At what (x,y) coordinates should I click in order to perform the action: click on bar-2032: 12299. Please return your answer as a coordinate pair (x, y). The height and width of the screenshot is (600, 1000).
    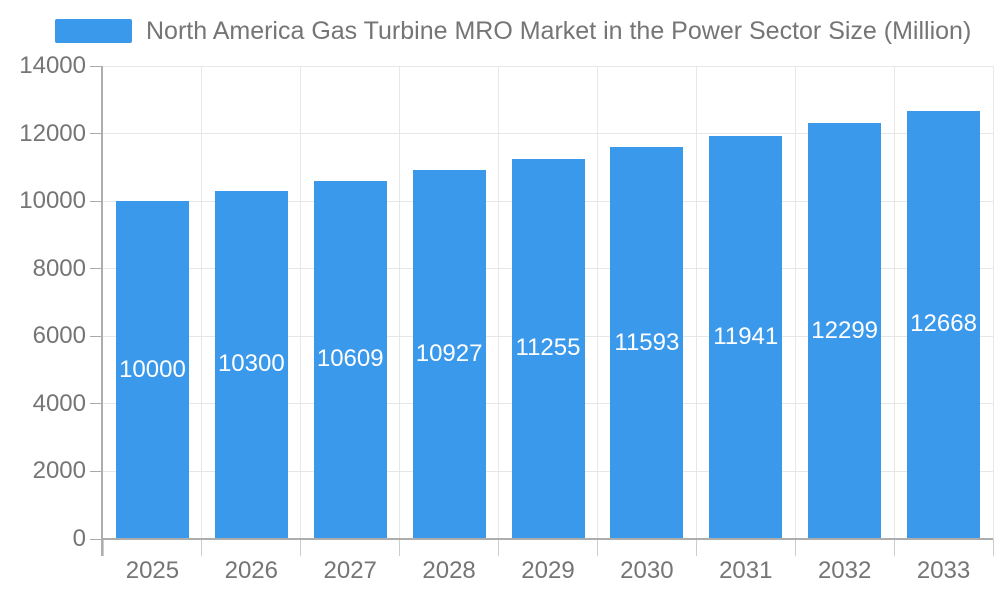
    Looking at the image, I should click on (845, 330).